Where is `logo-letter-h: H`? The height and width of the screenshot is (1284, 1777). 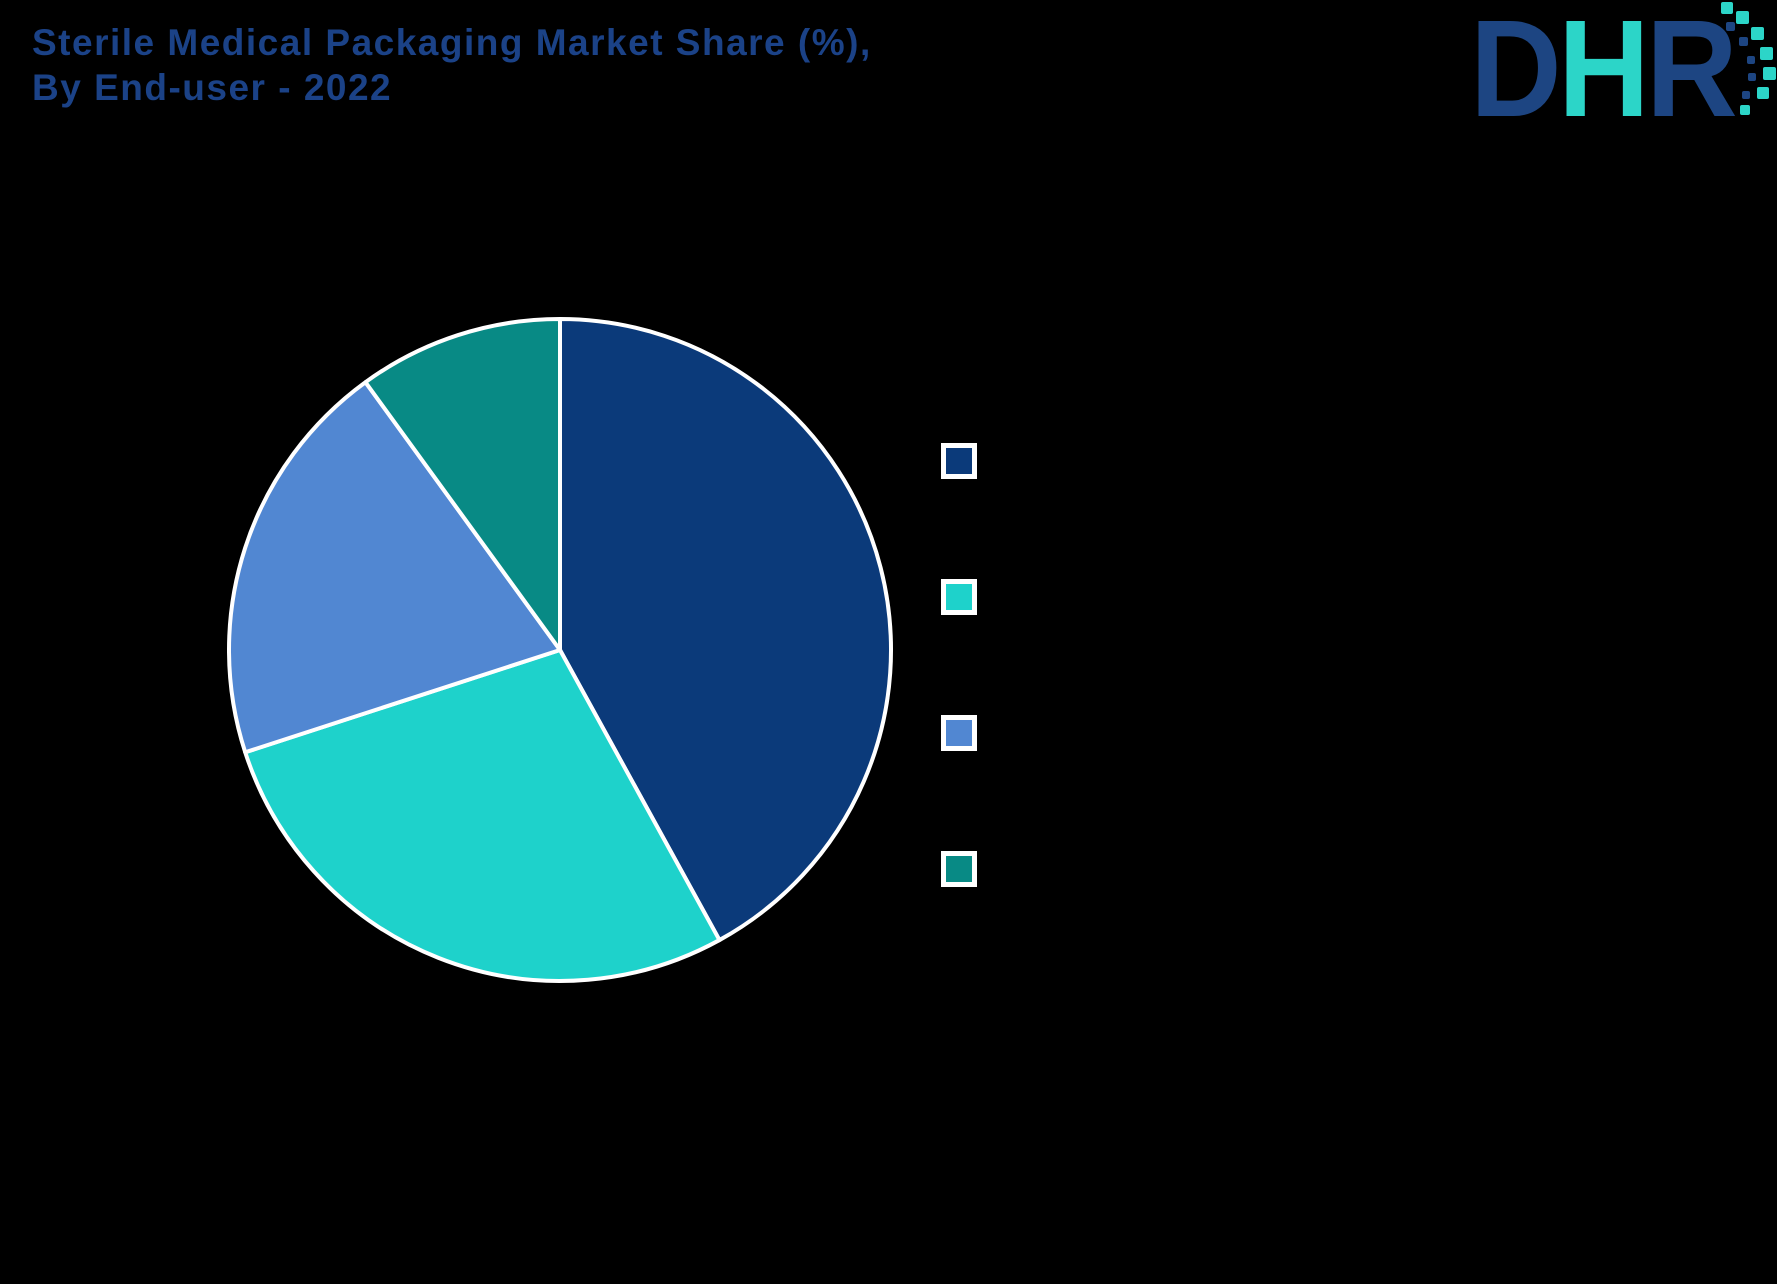 logo-letter-h: H is located at coordinates (1604, 73).